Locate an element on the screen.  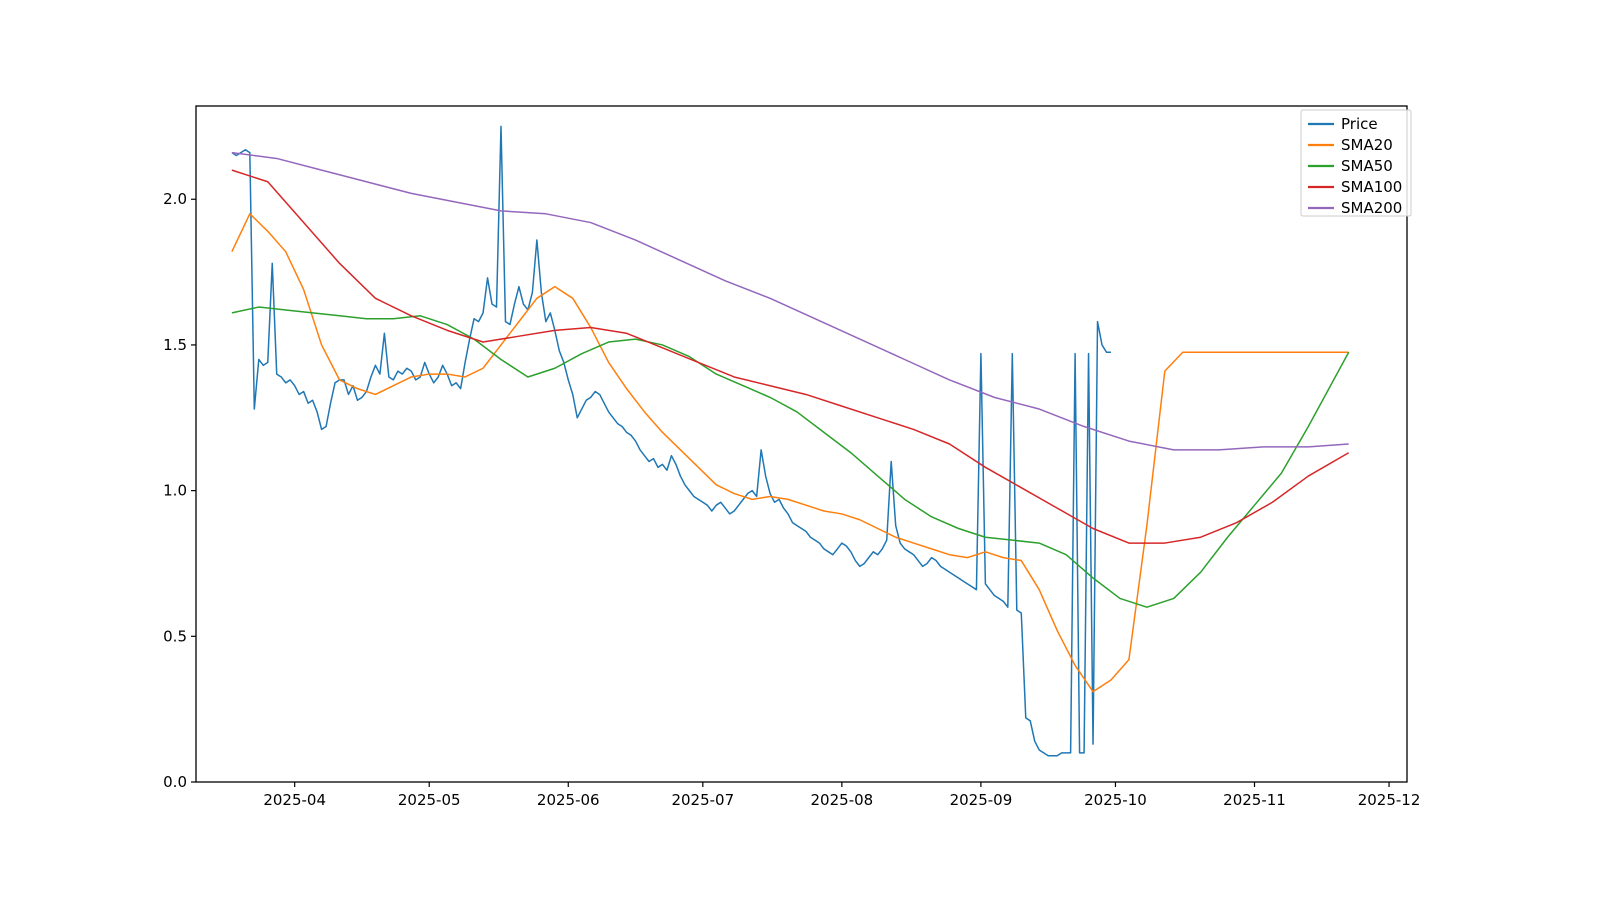
legend-item-sma50: SMA50 is located at coordinates (1350, 166).